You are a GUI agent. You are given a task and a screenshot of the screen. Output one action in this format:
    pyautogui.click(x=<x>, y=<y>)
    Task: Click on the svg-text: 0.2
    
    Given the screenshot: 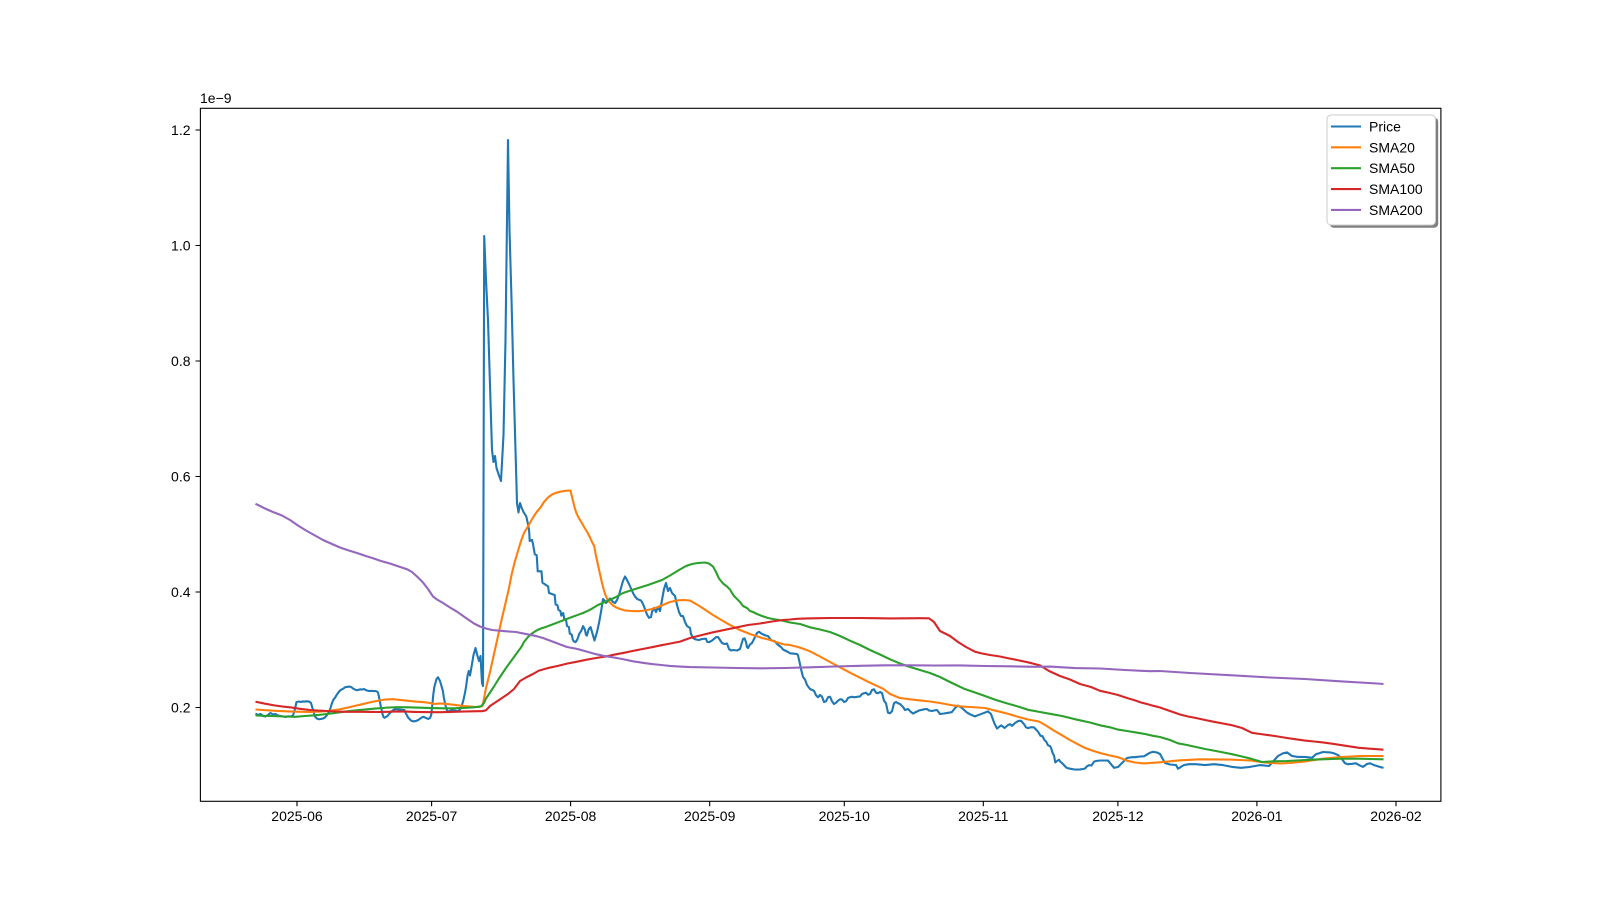 What is the action you would take?
    pyautogui.click(x=181, y=708)
    